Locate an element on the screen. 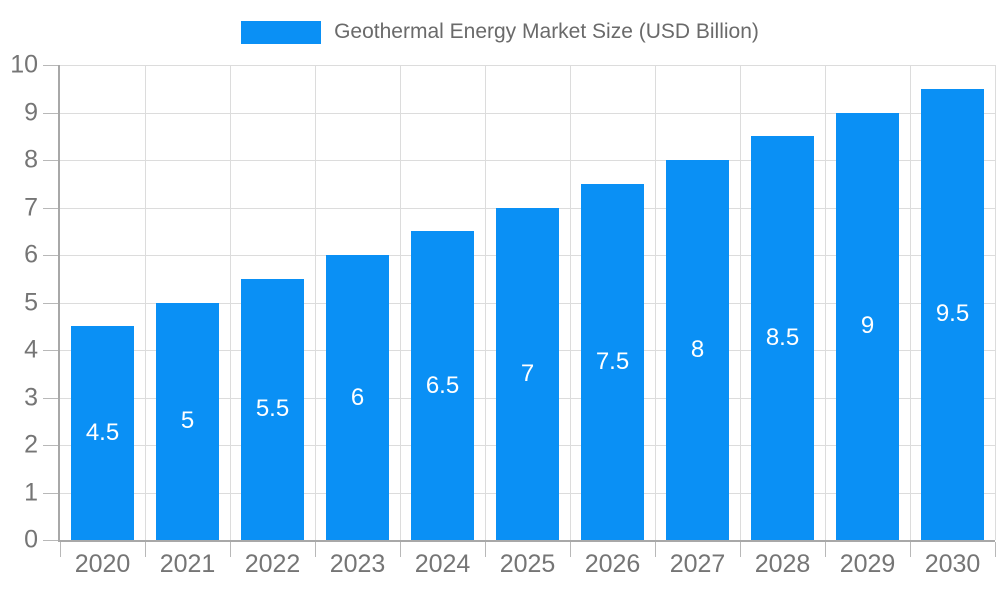  bar: 9 is located at coordinates (867, 326).